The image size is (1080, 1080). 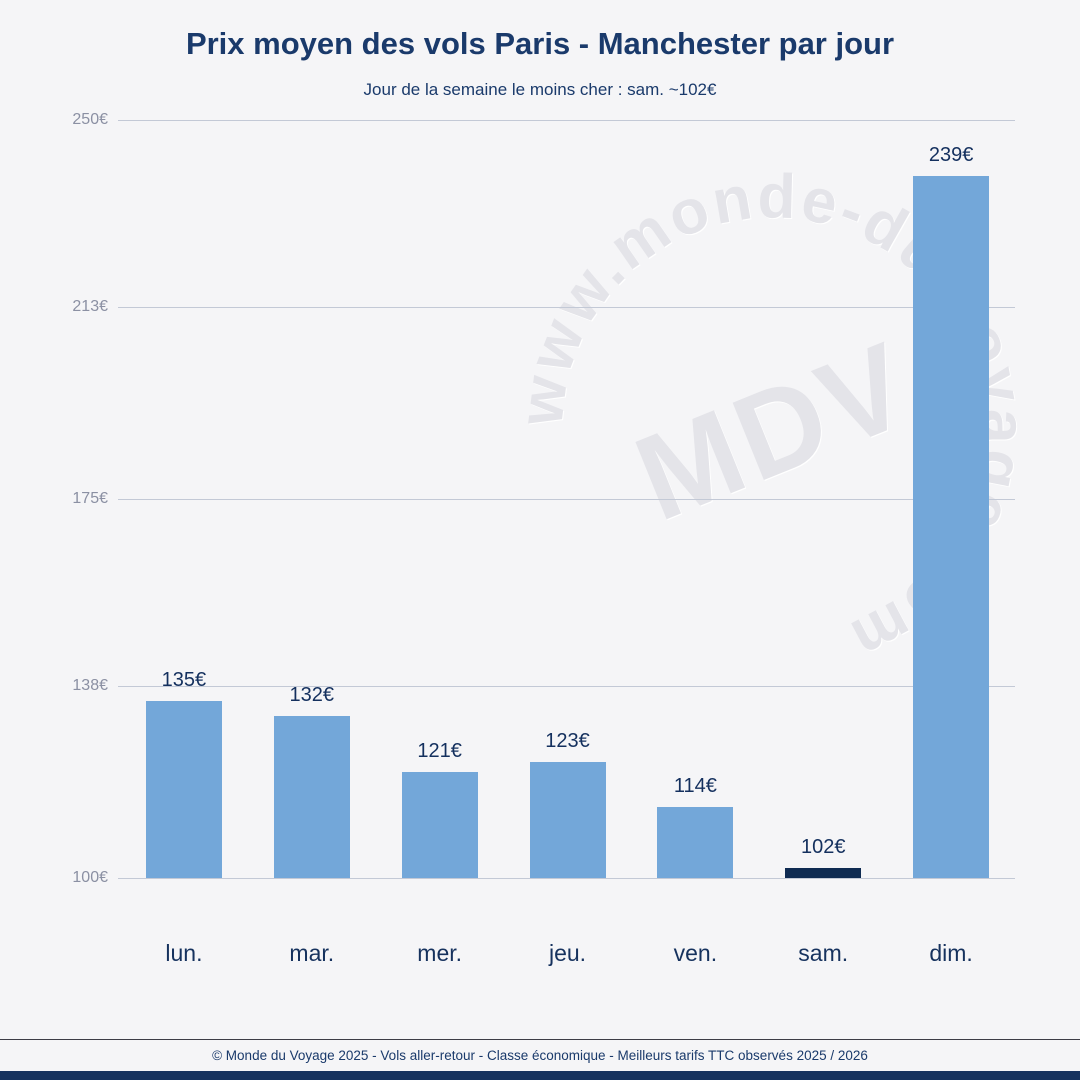 I want to click on bar-value-label: 121€, so click(x=439, y=750).